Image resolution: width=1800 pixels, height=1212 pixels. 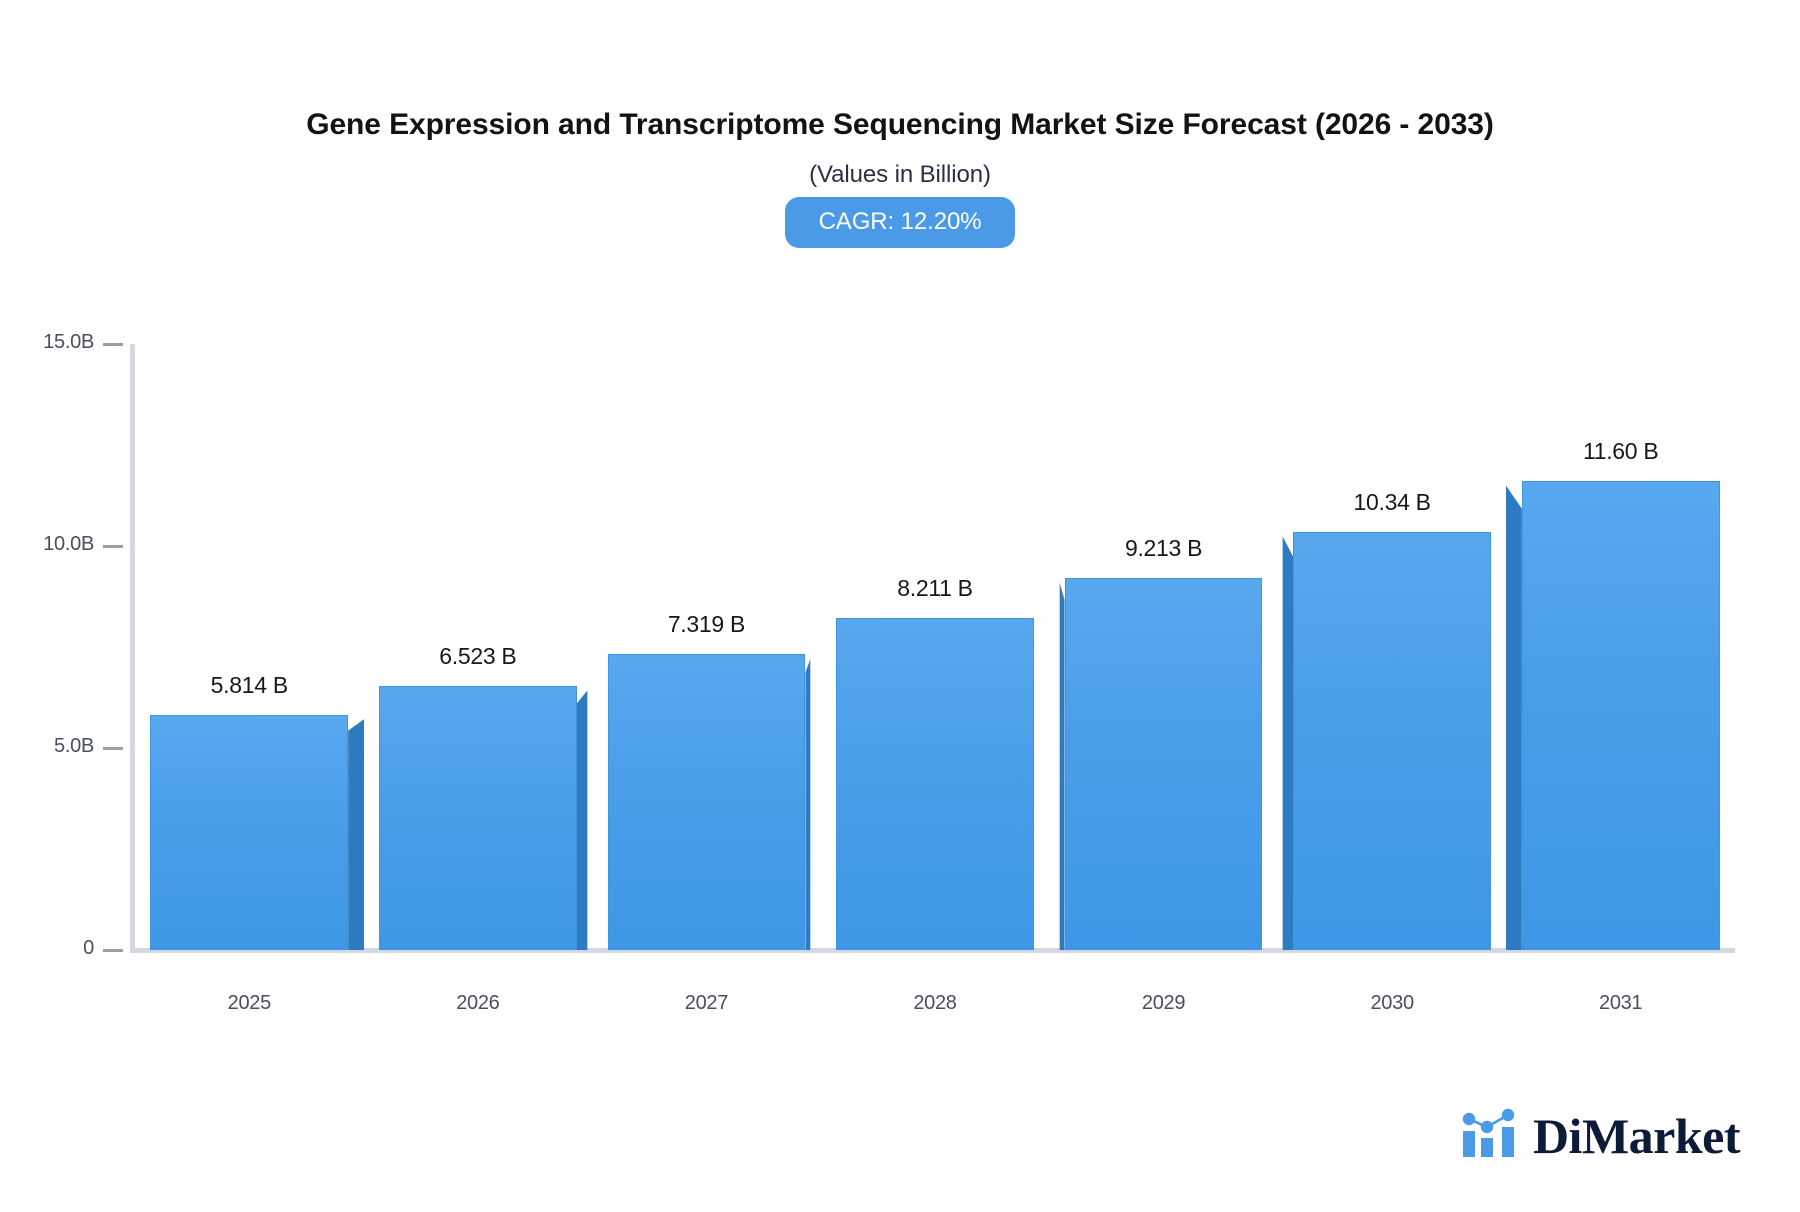 I want to click on bar-column: 10.34 B 2030, so click(x=1386, y=751).